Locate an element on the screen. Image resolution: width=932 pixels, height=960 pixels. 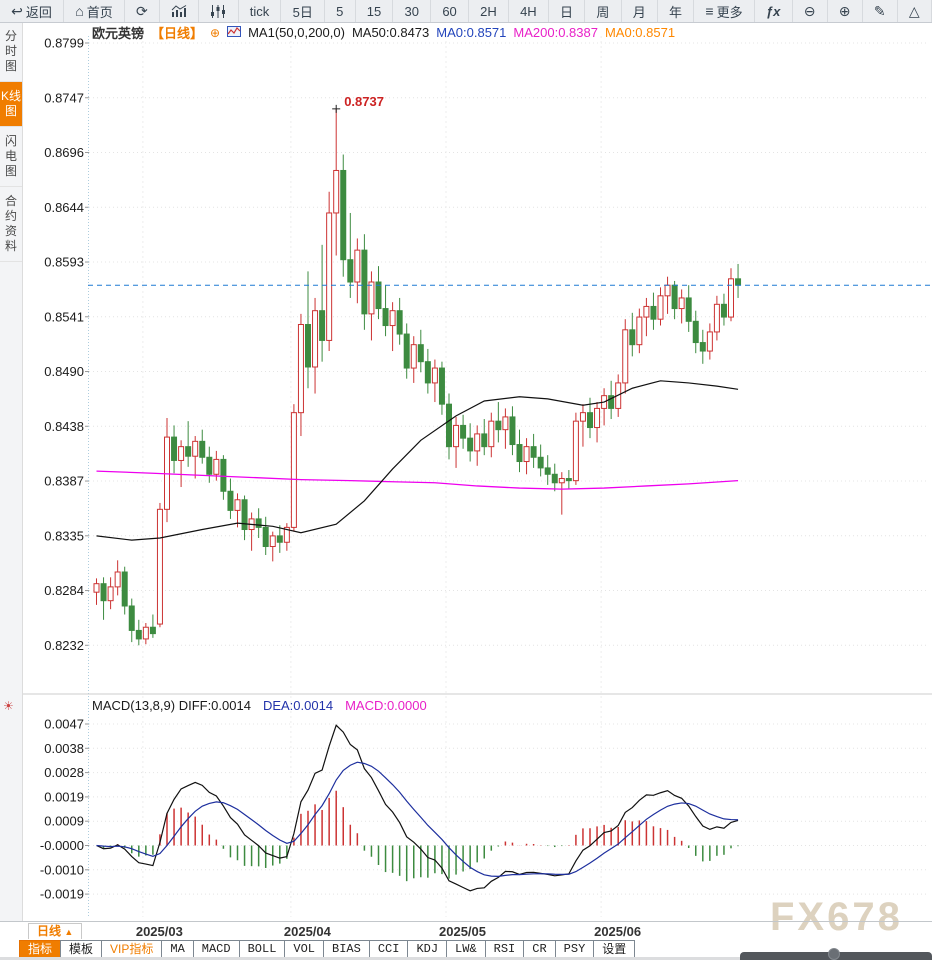
sidebar-item-kline-chart: K线图 is located at coordinates (11, 104).